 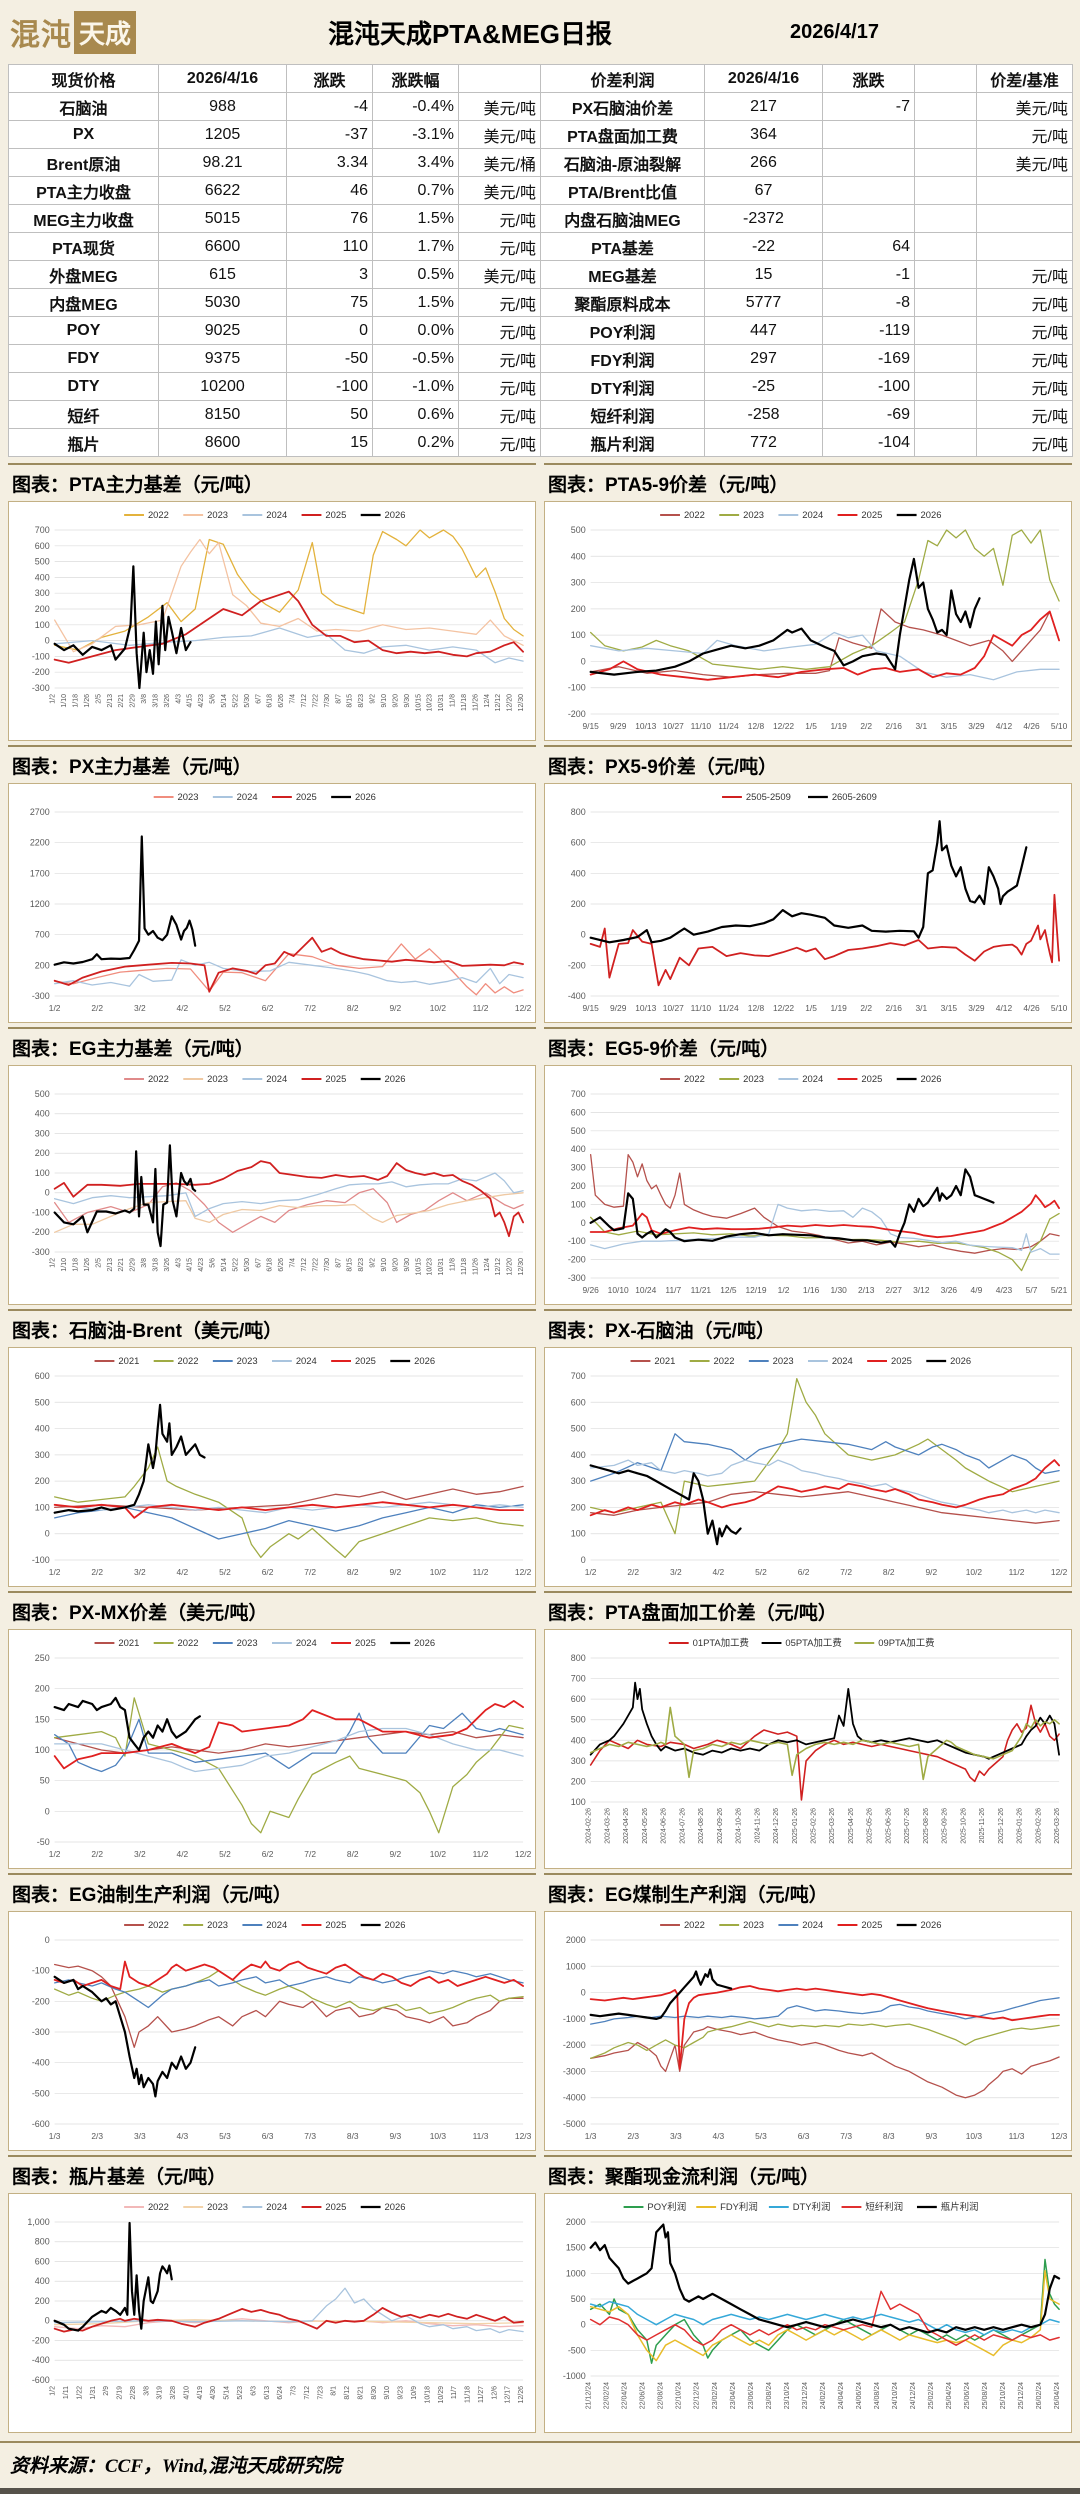 What do you see at coordinates (329, 134) in the screenshot?
I see `table-cell: -37` at bounding box center [329, 134].